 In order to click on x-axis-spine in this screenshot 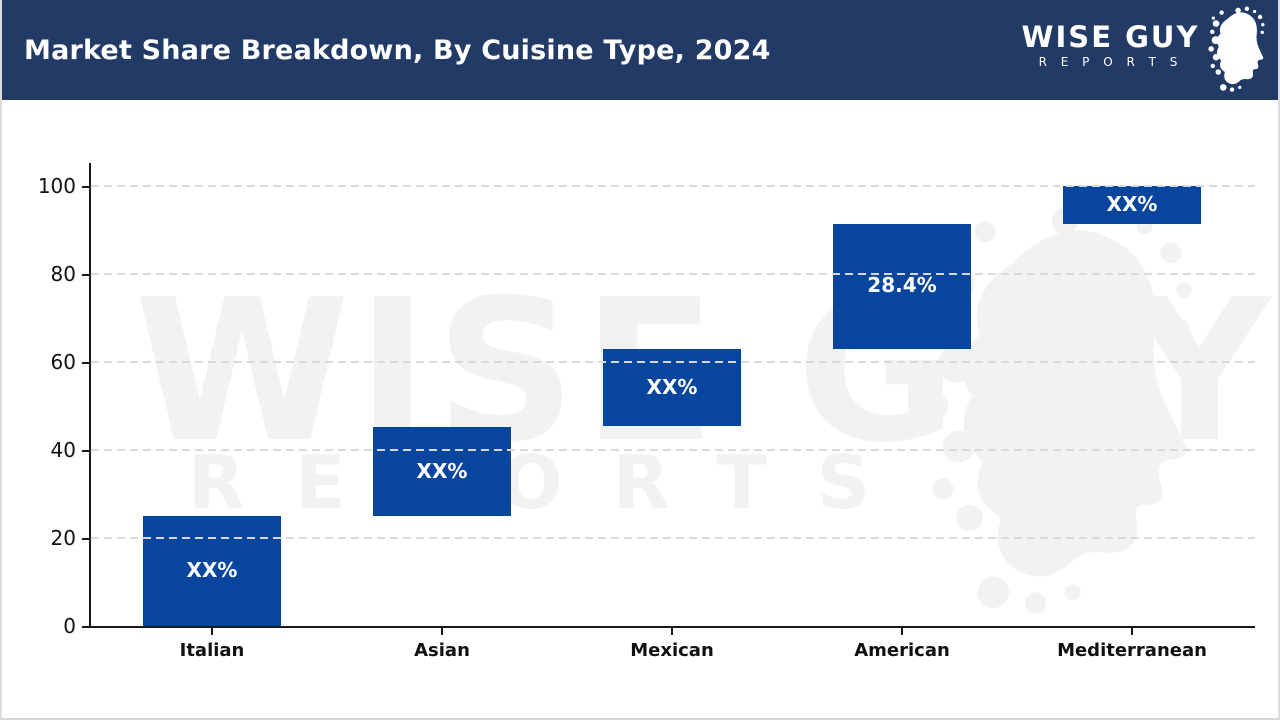, I will do `click(672, 627)`.